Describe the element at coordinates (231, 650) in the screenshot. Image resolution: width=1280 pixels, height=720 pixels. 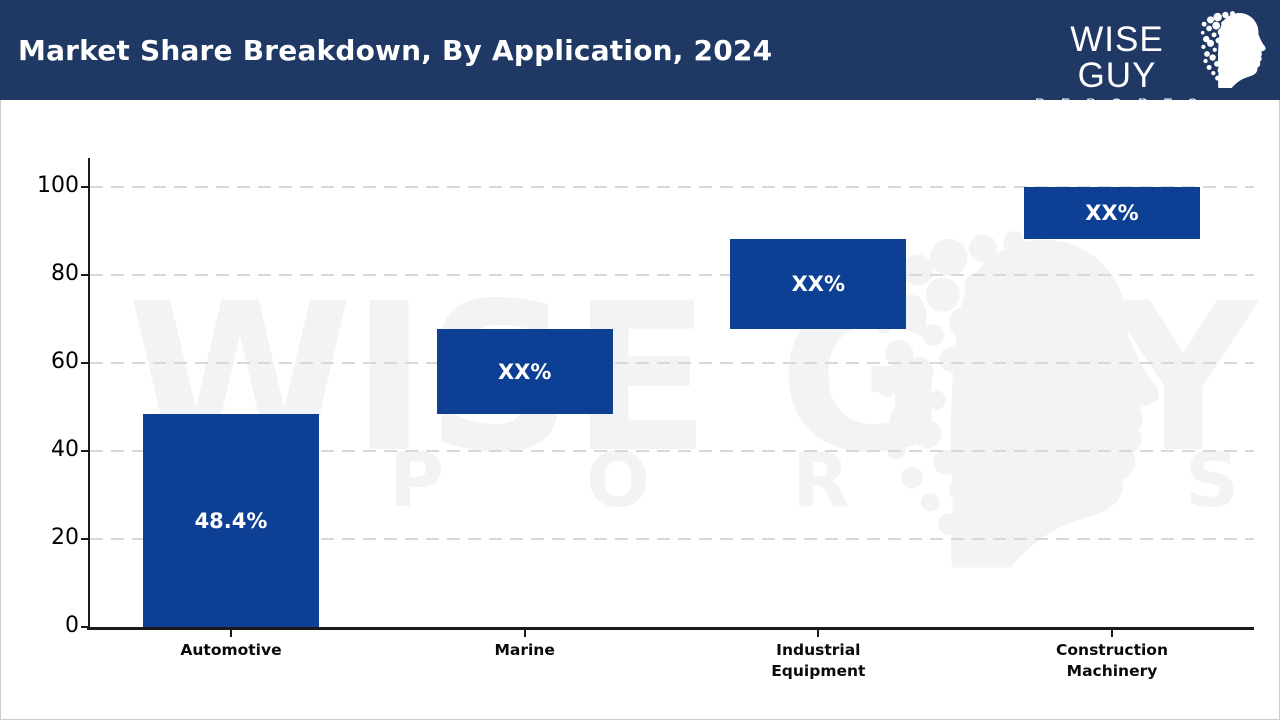
I see `x-category-label: Automotive` at that location.